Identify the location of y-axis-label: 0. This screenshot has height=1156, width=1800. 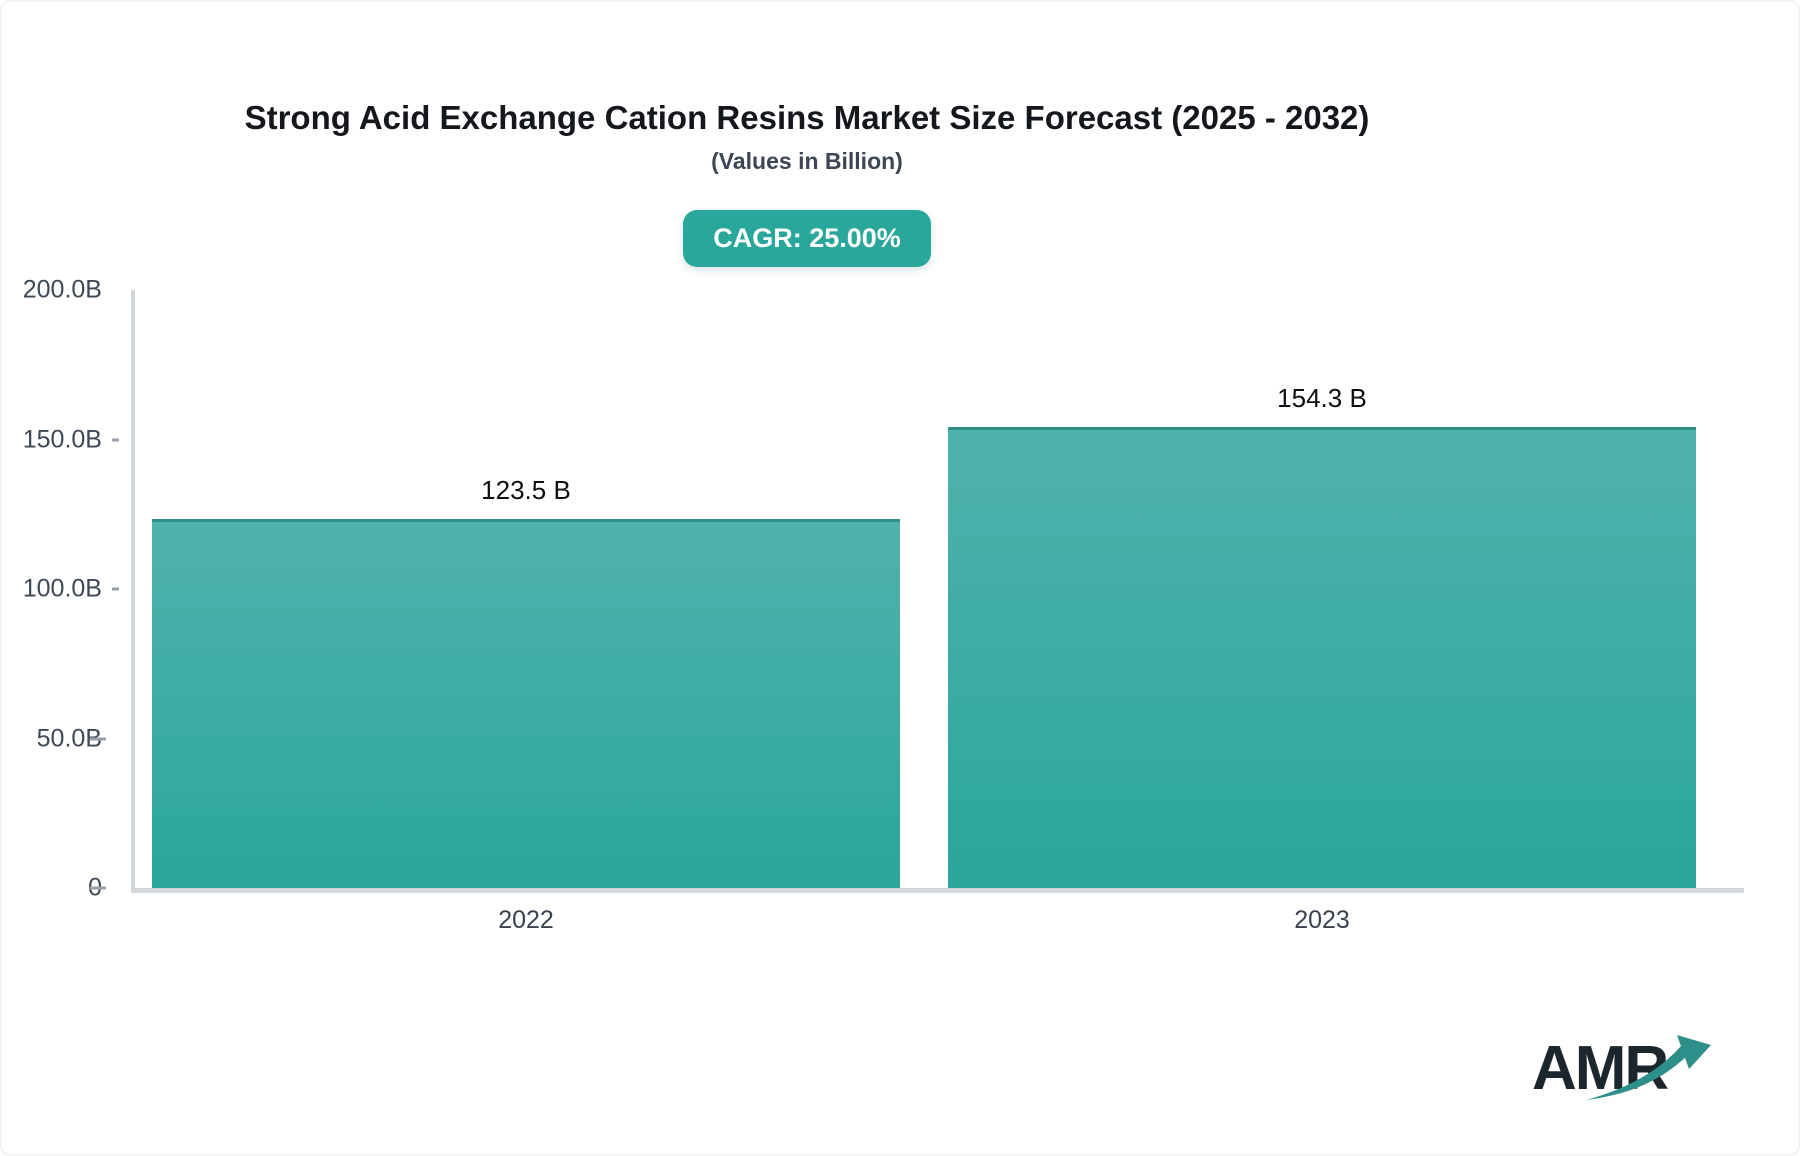
(52, 888).